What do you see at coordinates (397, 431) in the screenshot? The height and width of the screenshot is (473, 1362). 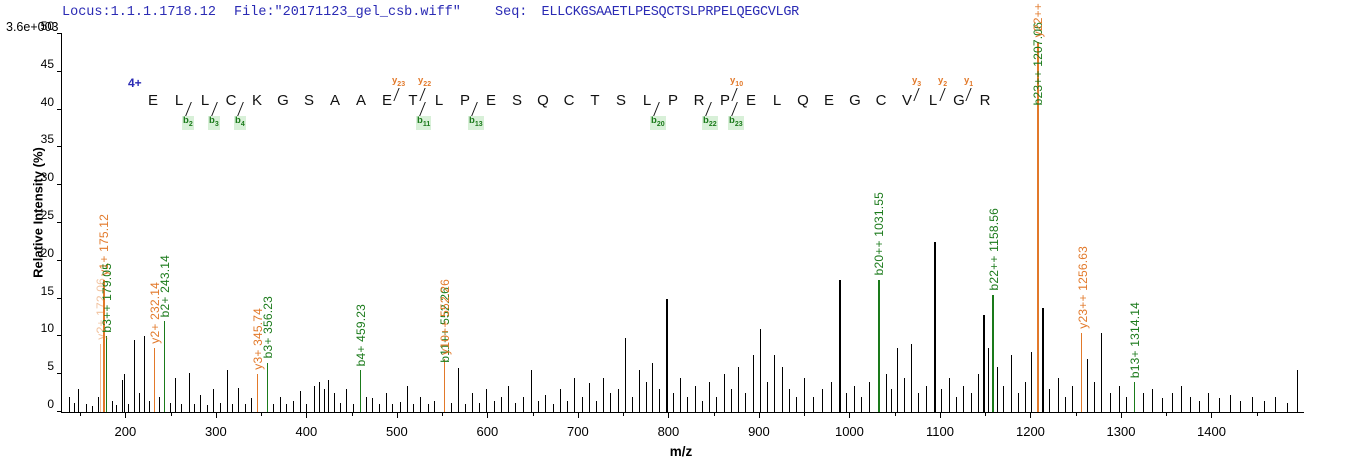 I see `x-axis-tick-label: 500` at bounding box center [397, 431].